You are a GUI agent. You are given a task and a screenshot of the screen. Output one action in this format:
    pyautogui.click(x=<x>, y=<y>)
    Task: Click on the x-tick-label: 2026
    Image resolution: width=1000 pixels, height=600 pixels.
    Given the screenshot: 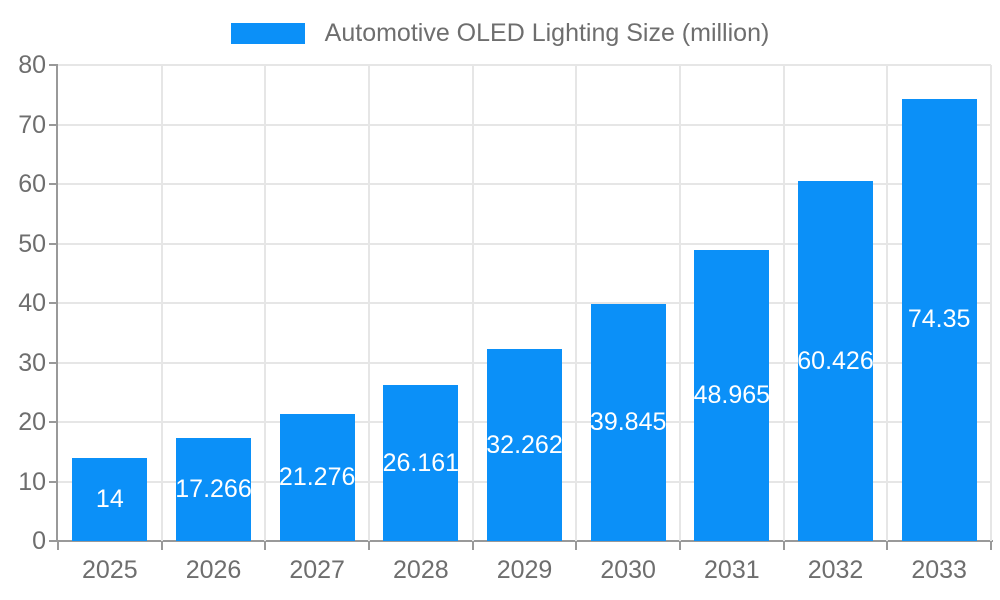 What is the action you would take?
    pyautogui.click(x=213, y=570)
    